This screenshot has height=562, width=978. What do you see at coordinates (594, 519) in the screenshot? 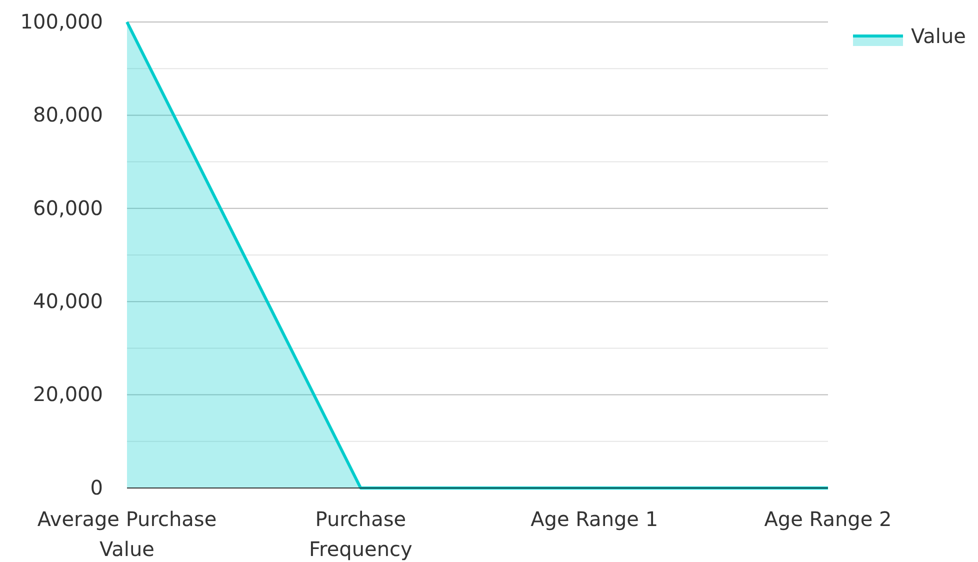
I see `x-tick-label: Age Range 1` at bounding box center [594, 519].